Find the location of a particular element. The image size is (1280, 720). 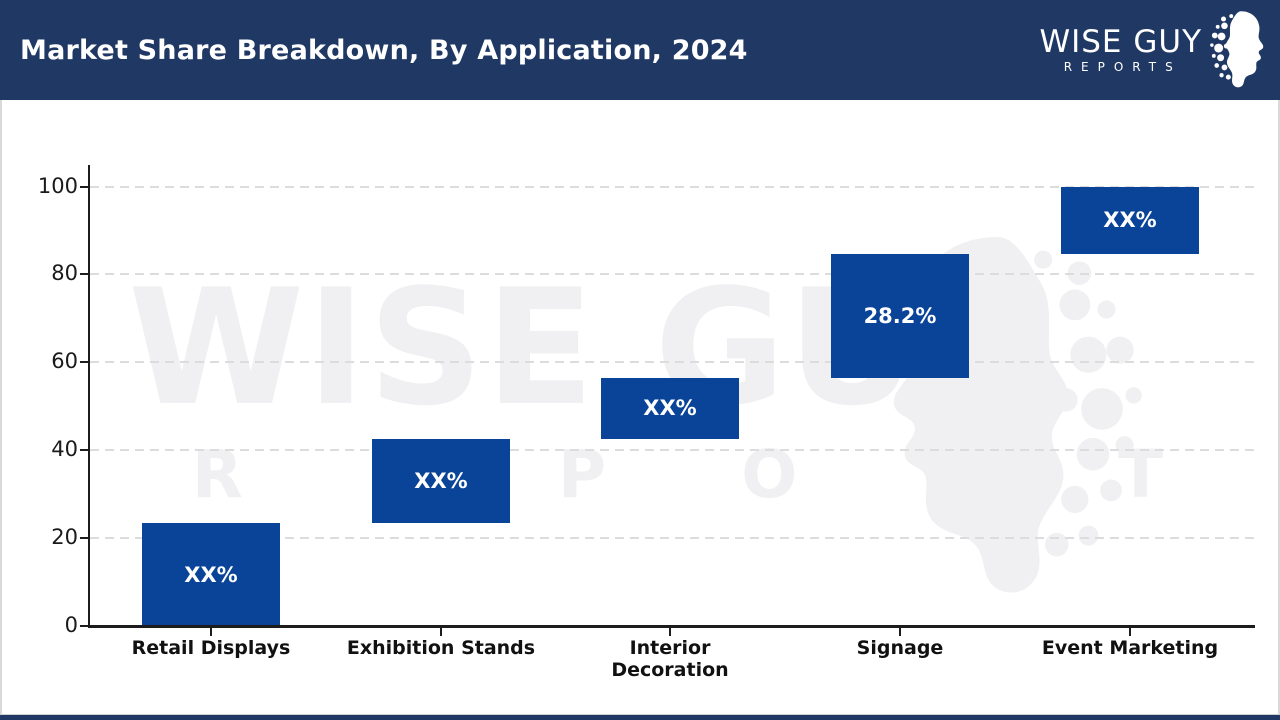

x-tick-label-interior-decoration: Interior Decoration is located at coordinates (670, 659).